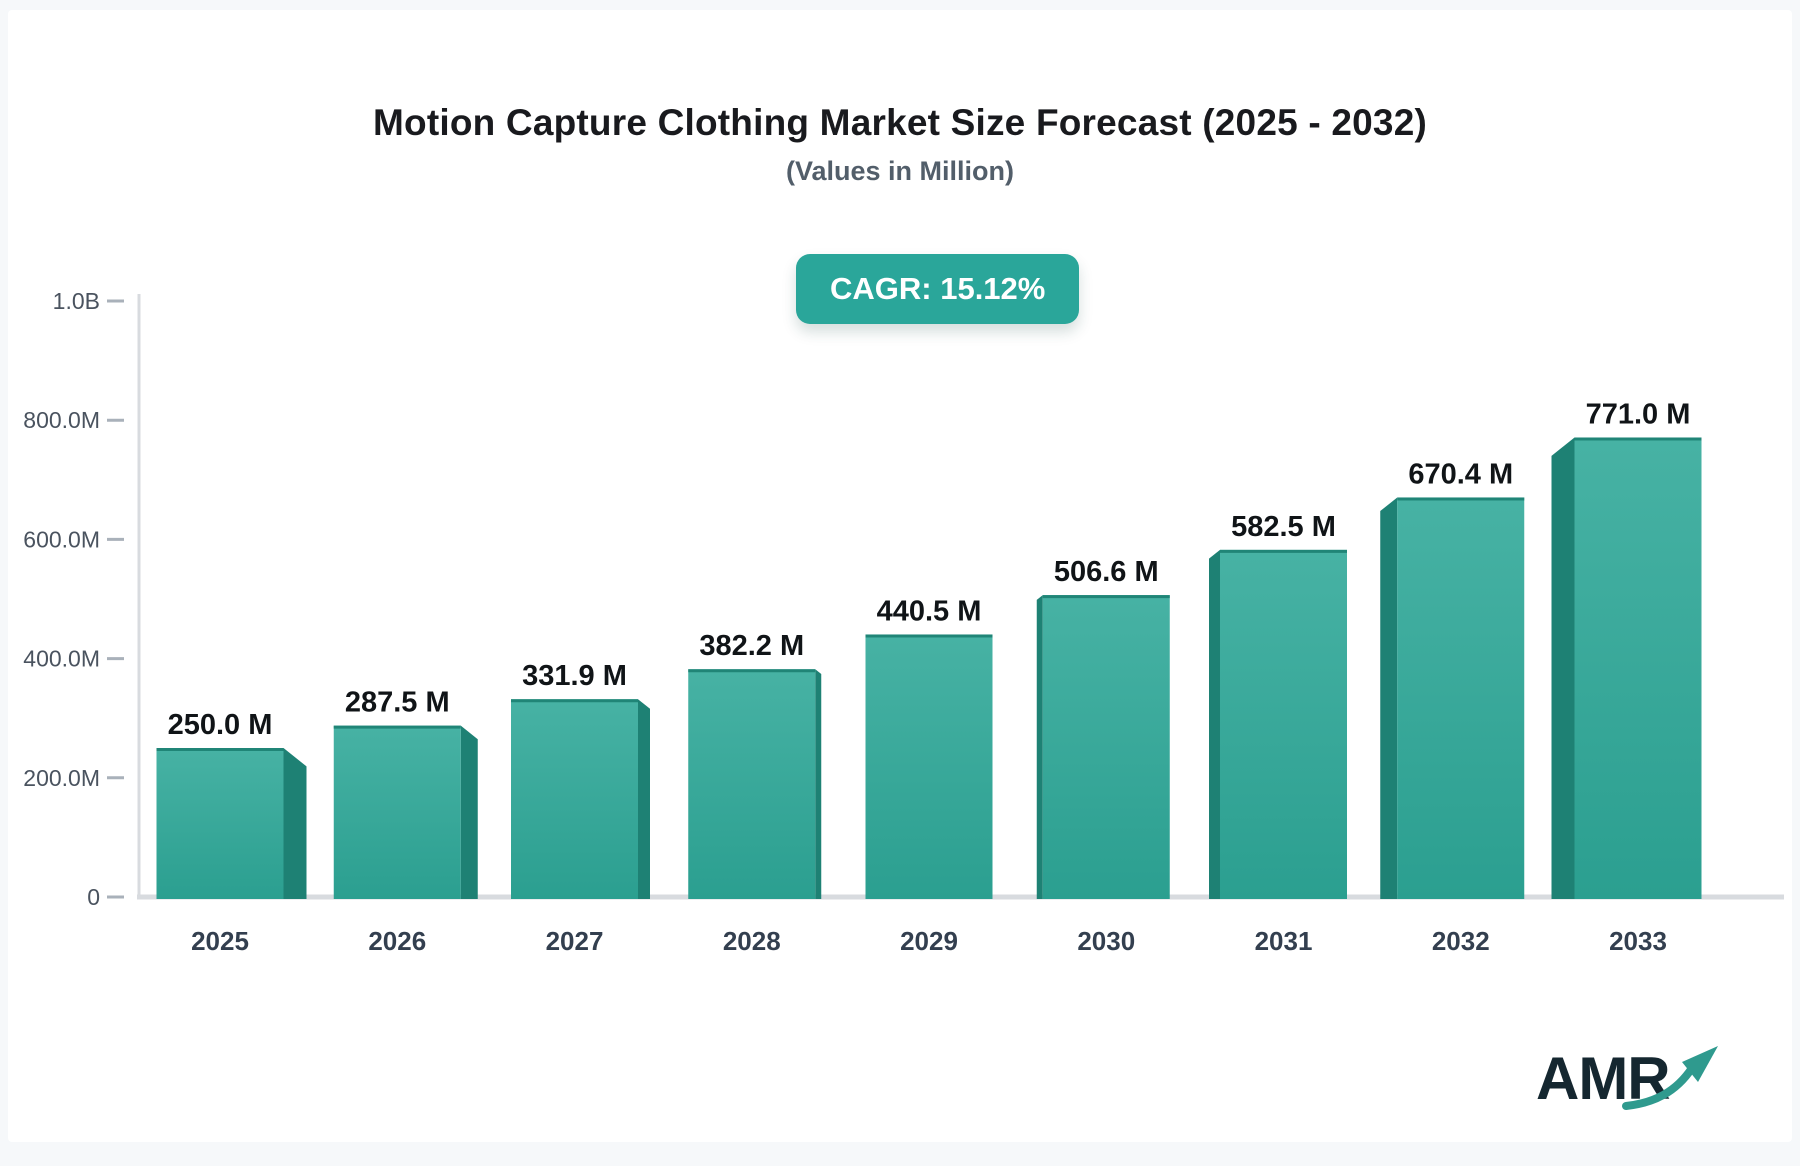  I want to click on bar-group-2029: 440.5 M 2029, so click(929, 775).